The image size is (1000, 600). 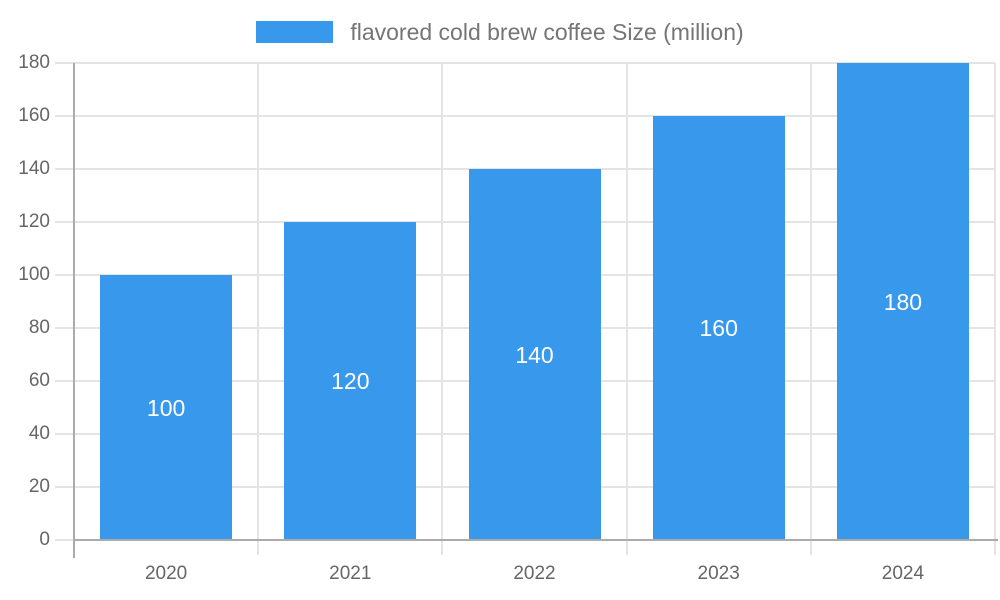 I want to click on legend-item: flavored cold brew coffee Size (million), so click(x=500, y=32).